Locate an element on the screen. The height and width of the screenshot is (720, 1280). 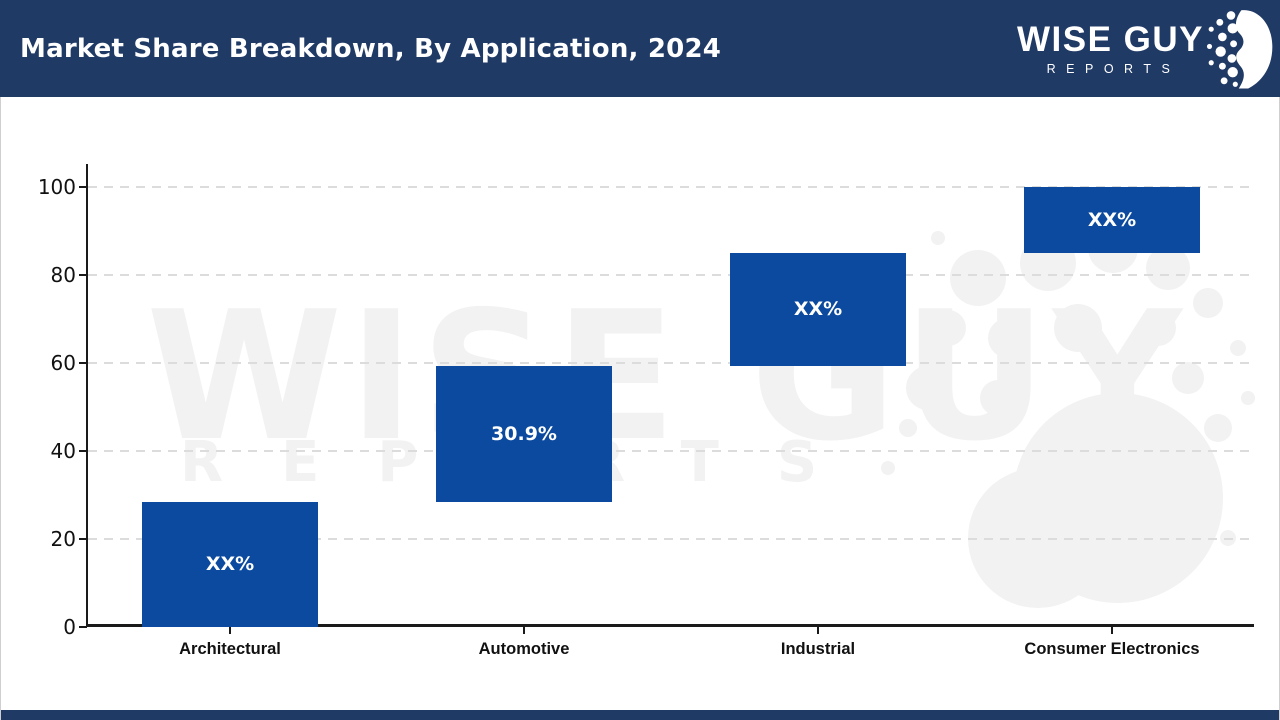
category-label: Consumer Electronics is located at coordinates (1112, 649).